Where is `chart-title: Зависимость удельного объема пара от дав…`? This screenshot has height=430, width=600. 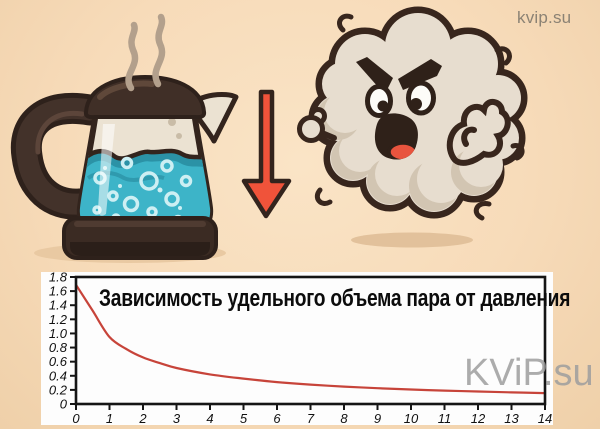 chart-title: Зависимость удельного объема пара от дав… is located at coordinates (335, 298).